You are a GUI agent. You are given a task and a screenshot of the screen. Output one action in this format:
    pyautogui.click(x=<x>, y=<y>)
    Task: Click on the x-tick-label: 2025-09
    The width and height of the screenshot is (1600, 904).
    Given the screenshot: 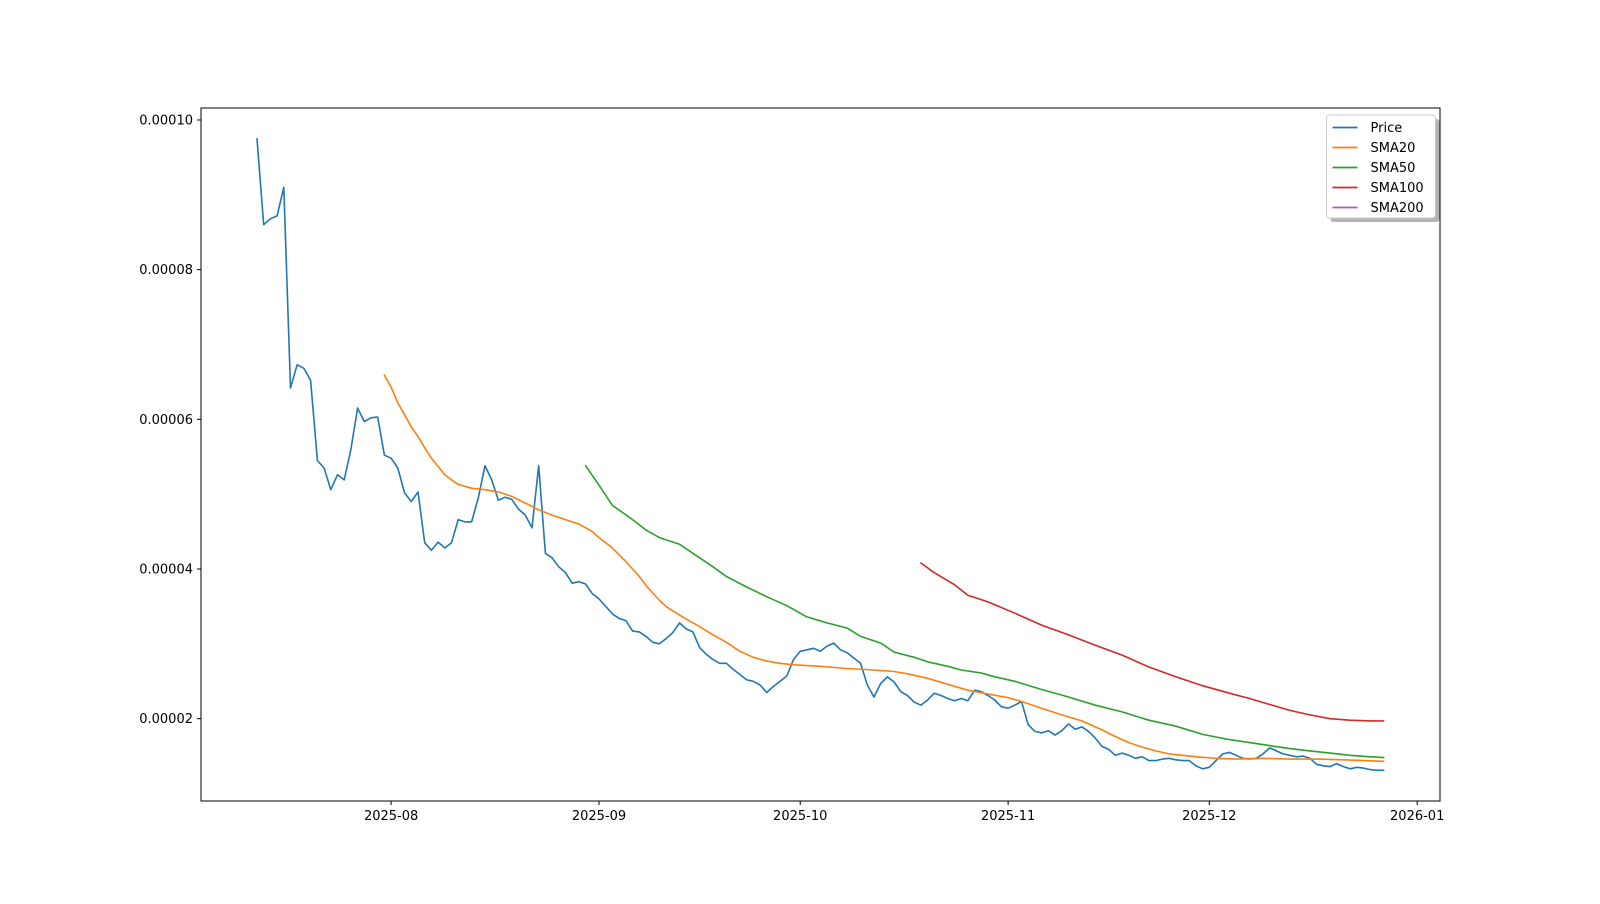 What is the action you would take?
    pyautogui.click(x=599, y=816)
    